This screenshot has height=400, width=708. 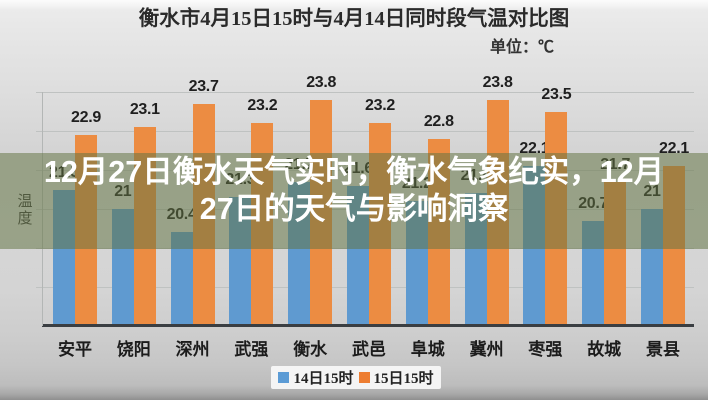 What do you see at coordinates (438, 121) in the screenshot?
I see `bar-label-阜城-15日15时: 22.8` at bounding box center [438, 121].